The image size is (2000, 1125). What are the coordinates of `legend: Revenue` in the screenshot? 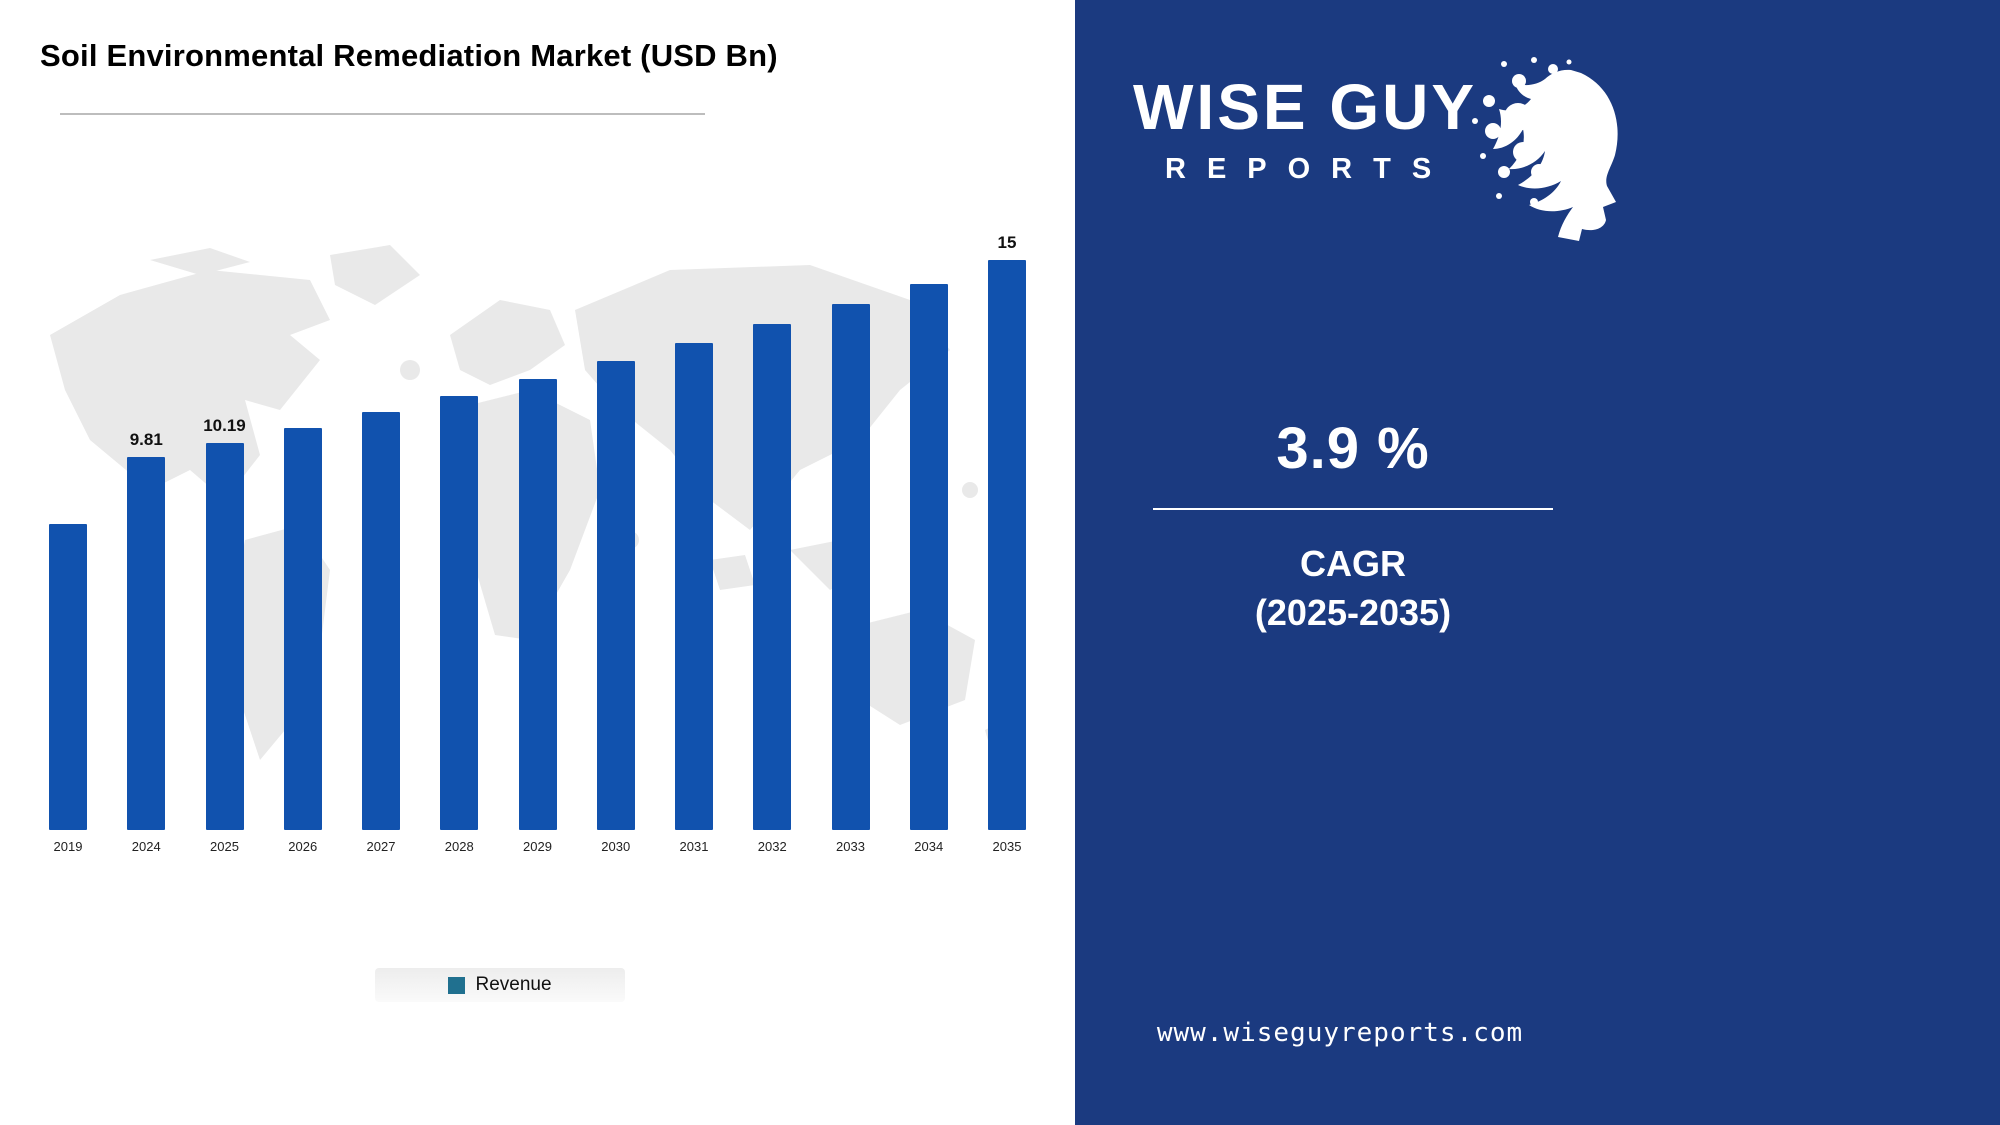 It's located at (500, 985).